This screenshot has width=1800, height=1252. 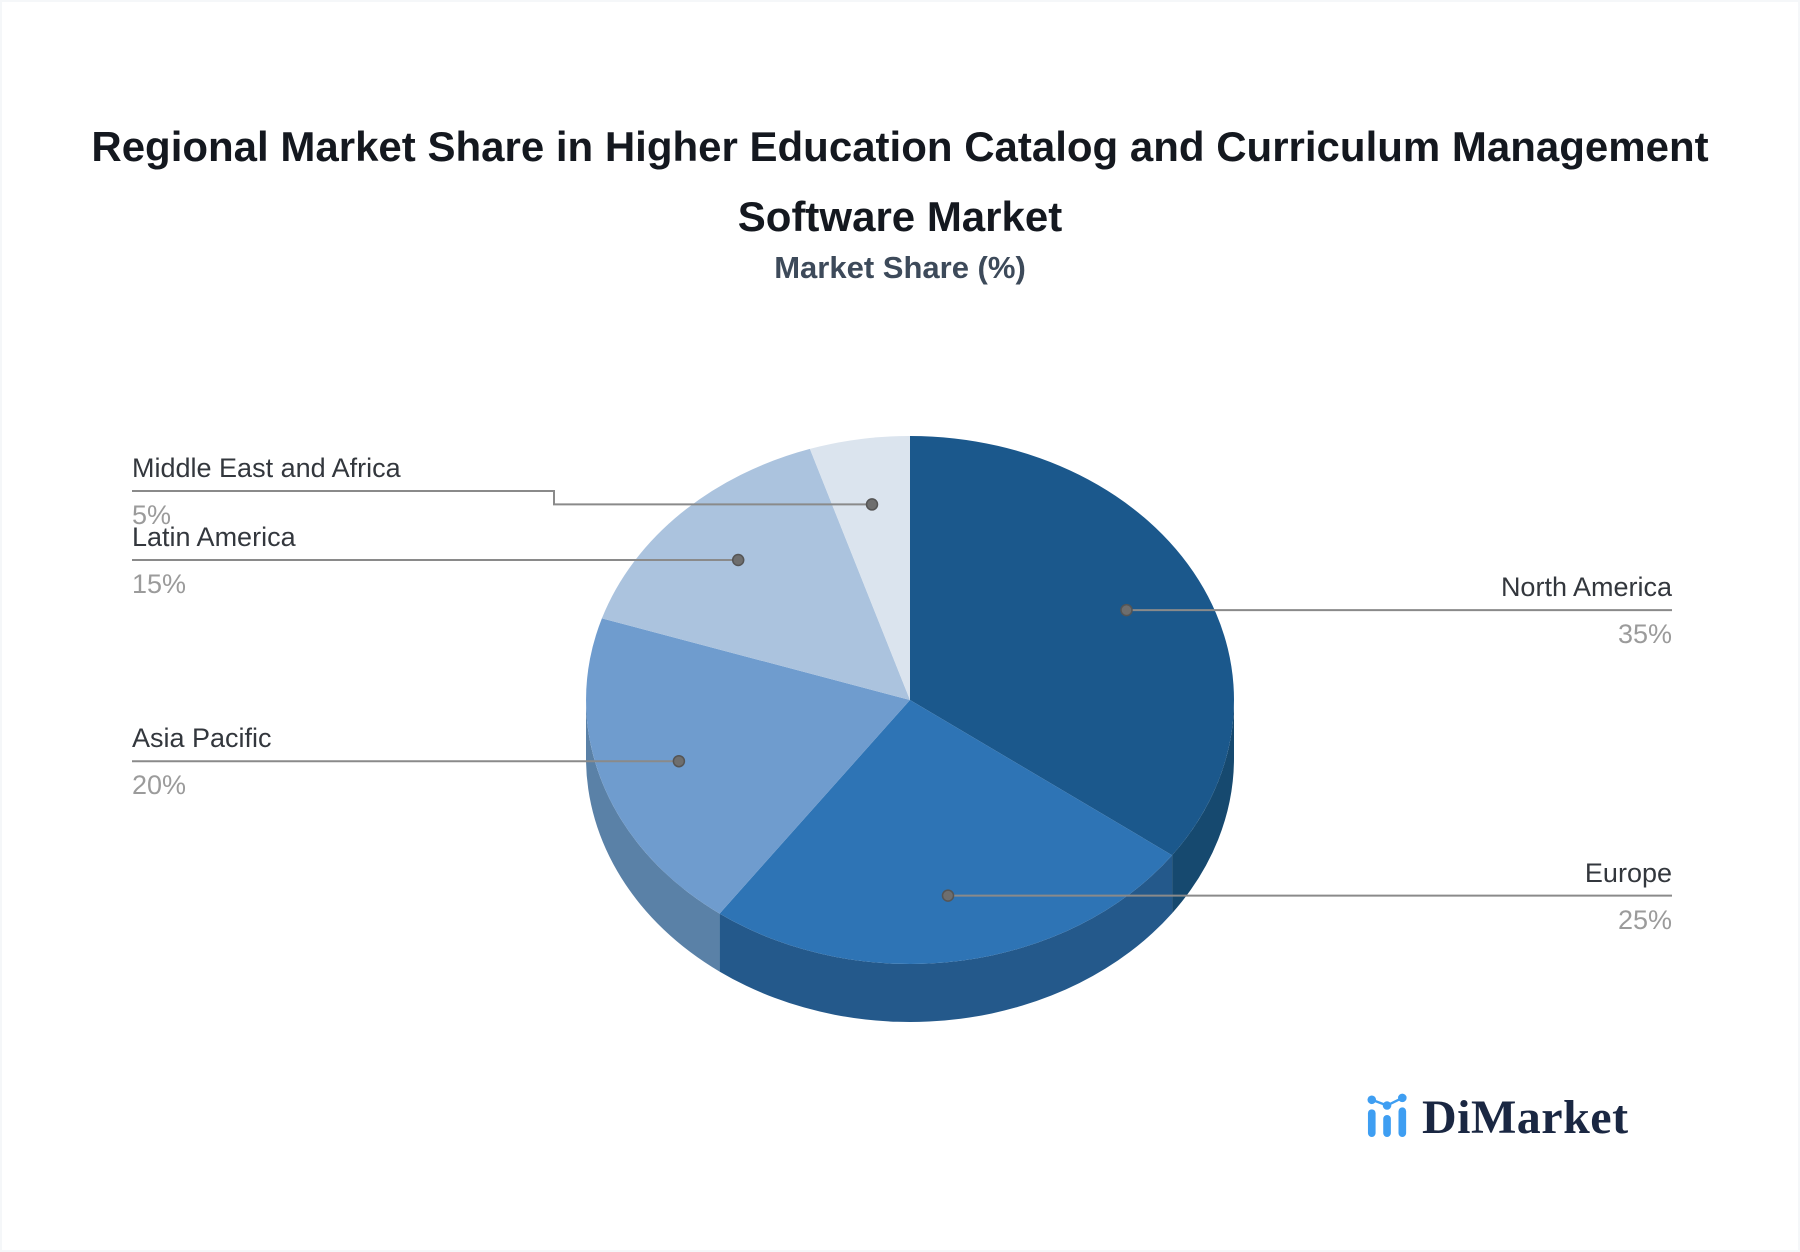 What do you see at coordinates (1644, 919) in the screenshot?
I see `callout-value-europe: 25%` at bounding box center [1644, 919].